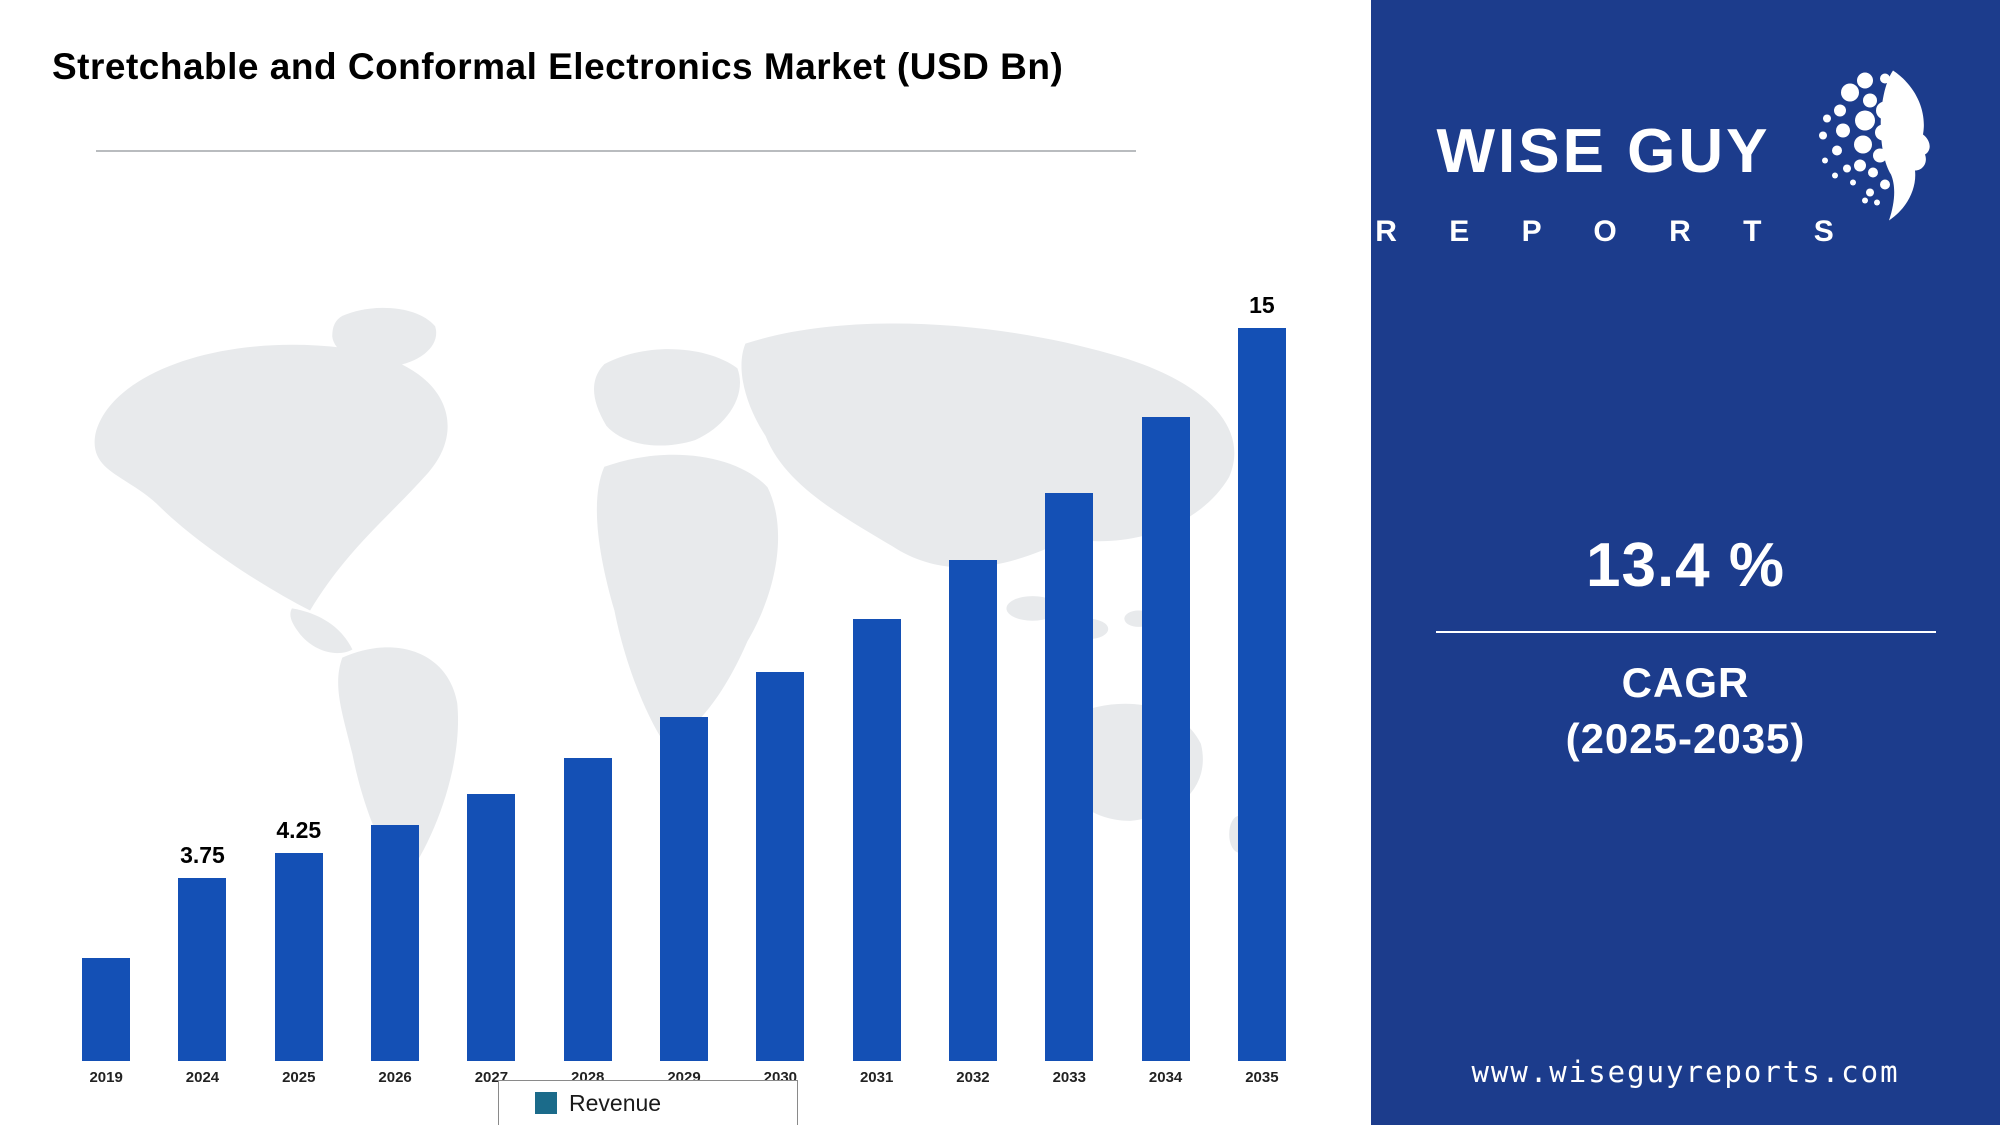 The height and width of the screenshot is (1125, 2000). Describe the element at coordinates (491, 707) in the screenshot. I see `bar-group-2027: 2027` at that location.